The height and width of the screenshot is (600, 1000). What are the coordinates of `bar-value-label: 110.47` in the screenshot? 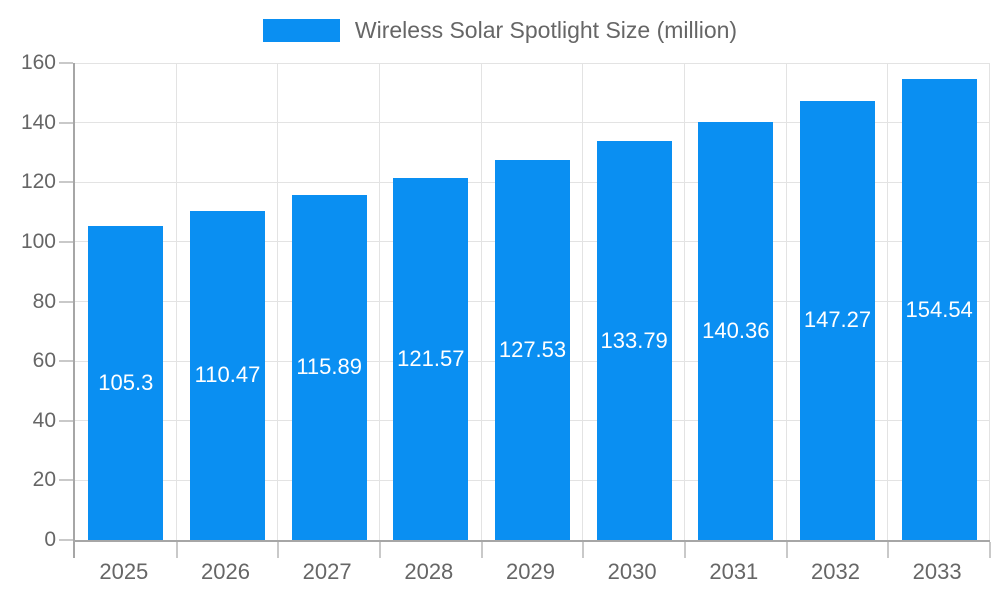 It's located at (227, 375).